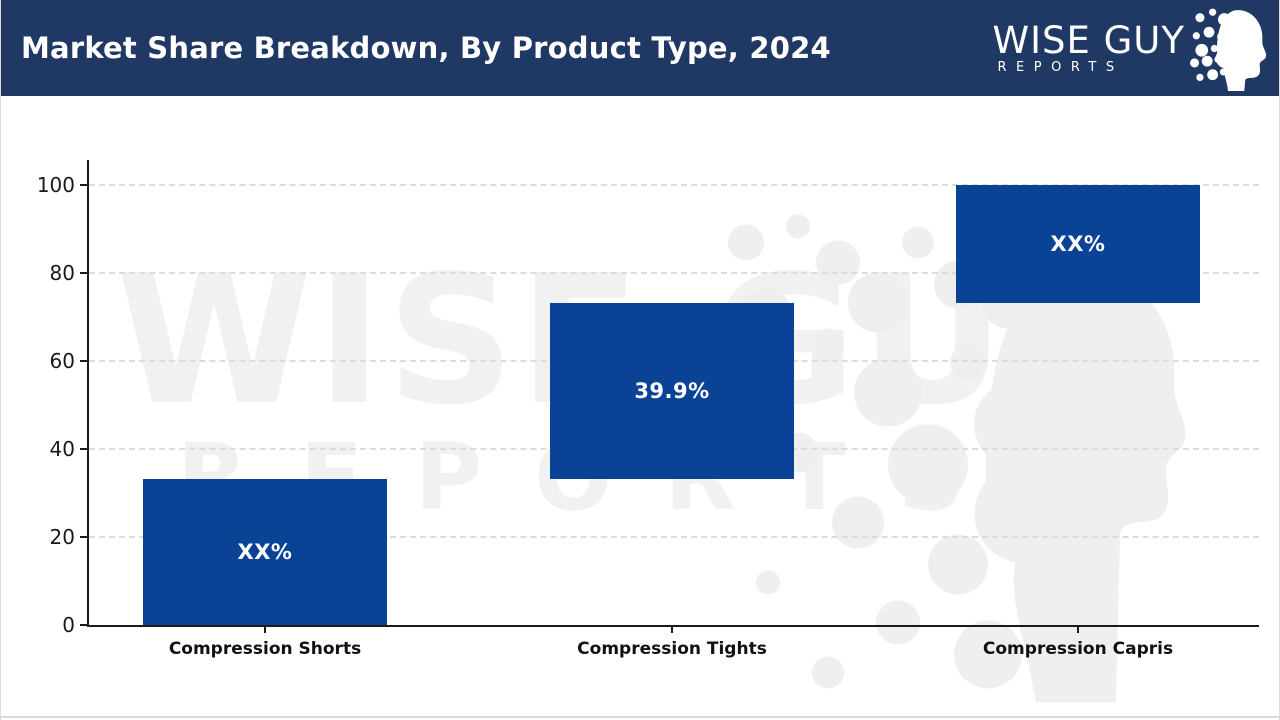  What do you see at coordinates (62, 273) in the screenshot?
I see `y-tick-label: 80` at bounding box center [62, 273].